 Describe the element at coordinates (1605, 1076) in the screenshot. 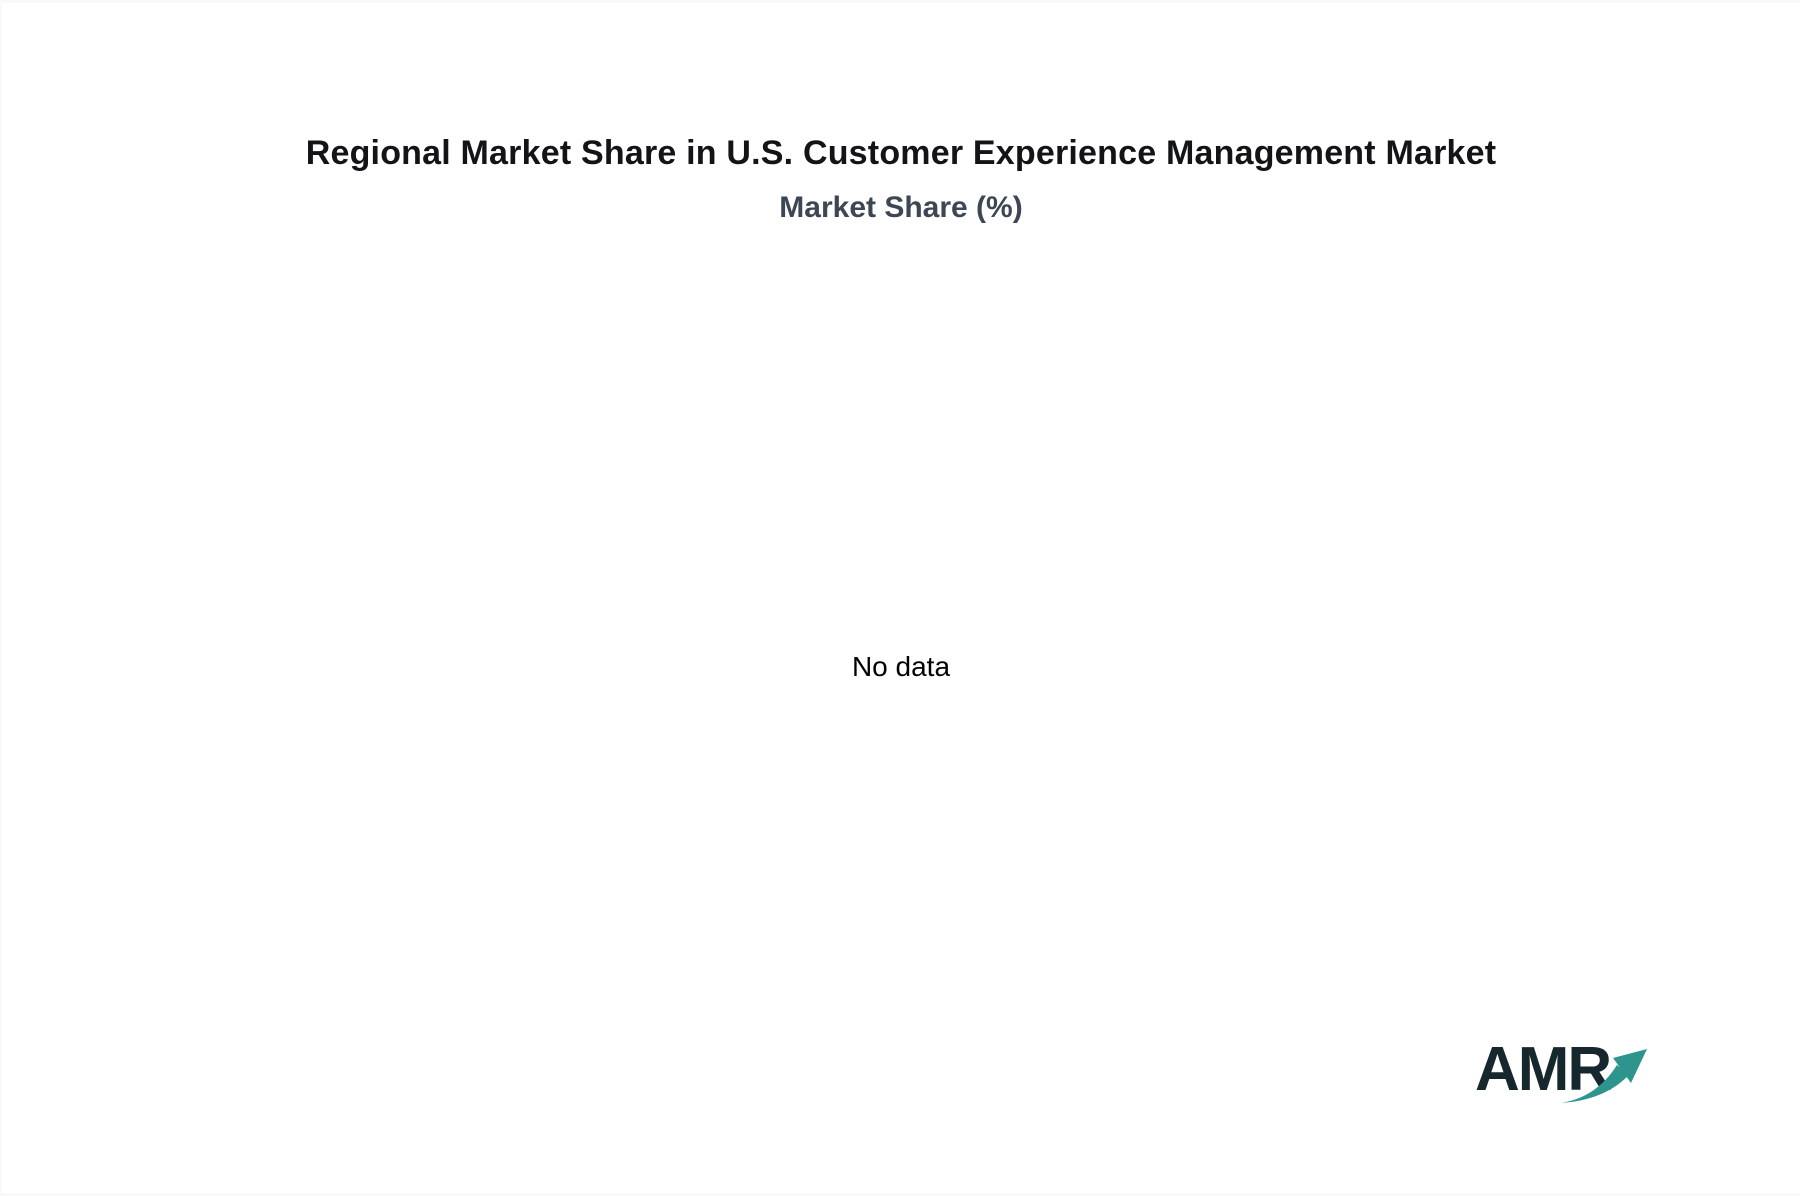

I see `trend-up-arrow-icon` at that location.